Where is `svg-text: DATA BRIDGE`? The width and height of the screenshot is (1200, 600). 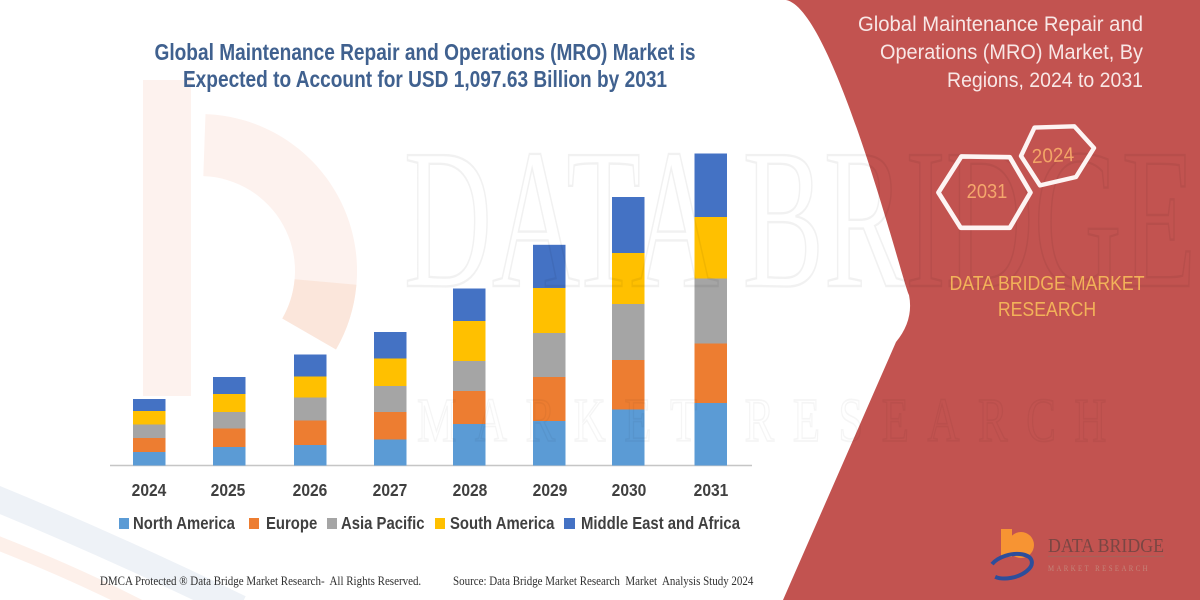
svg-text: DATA BRIDGE is located at coordinates (1106, 546).